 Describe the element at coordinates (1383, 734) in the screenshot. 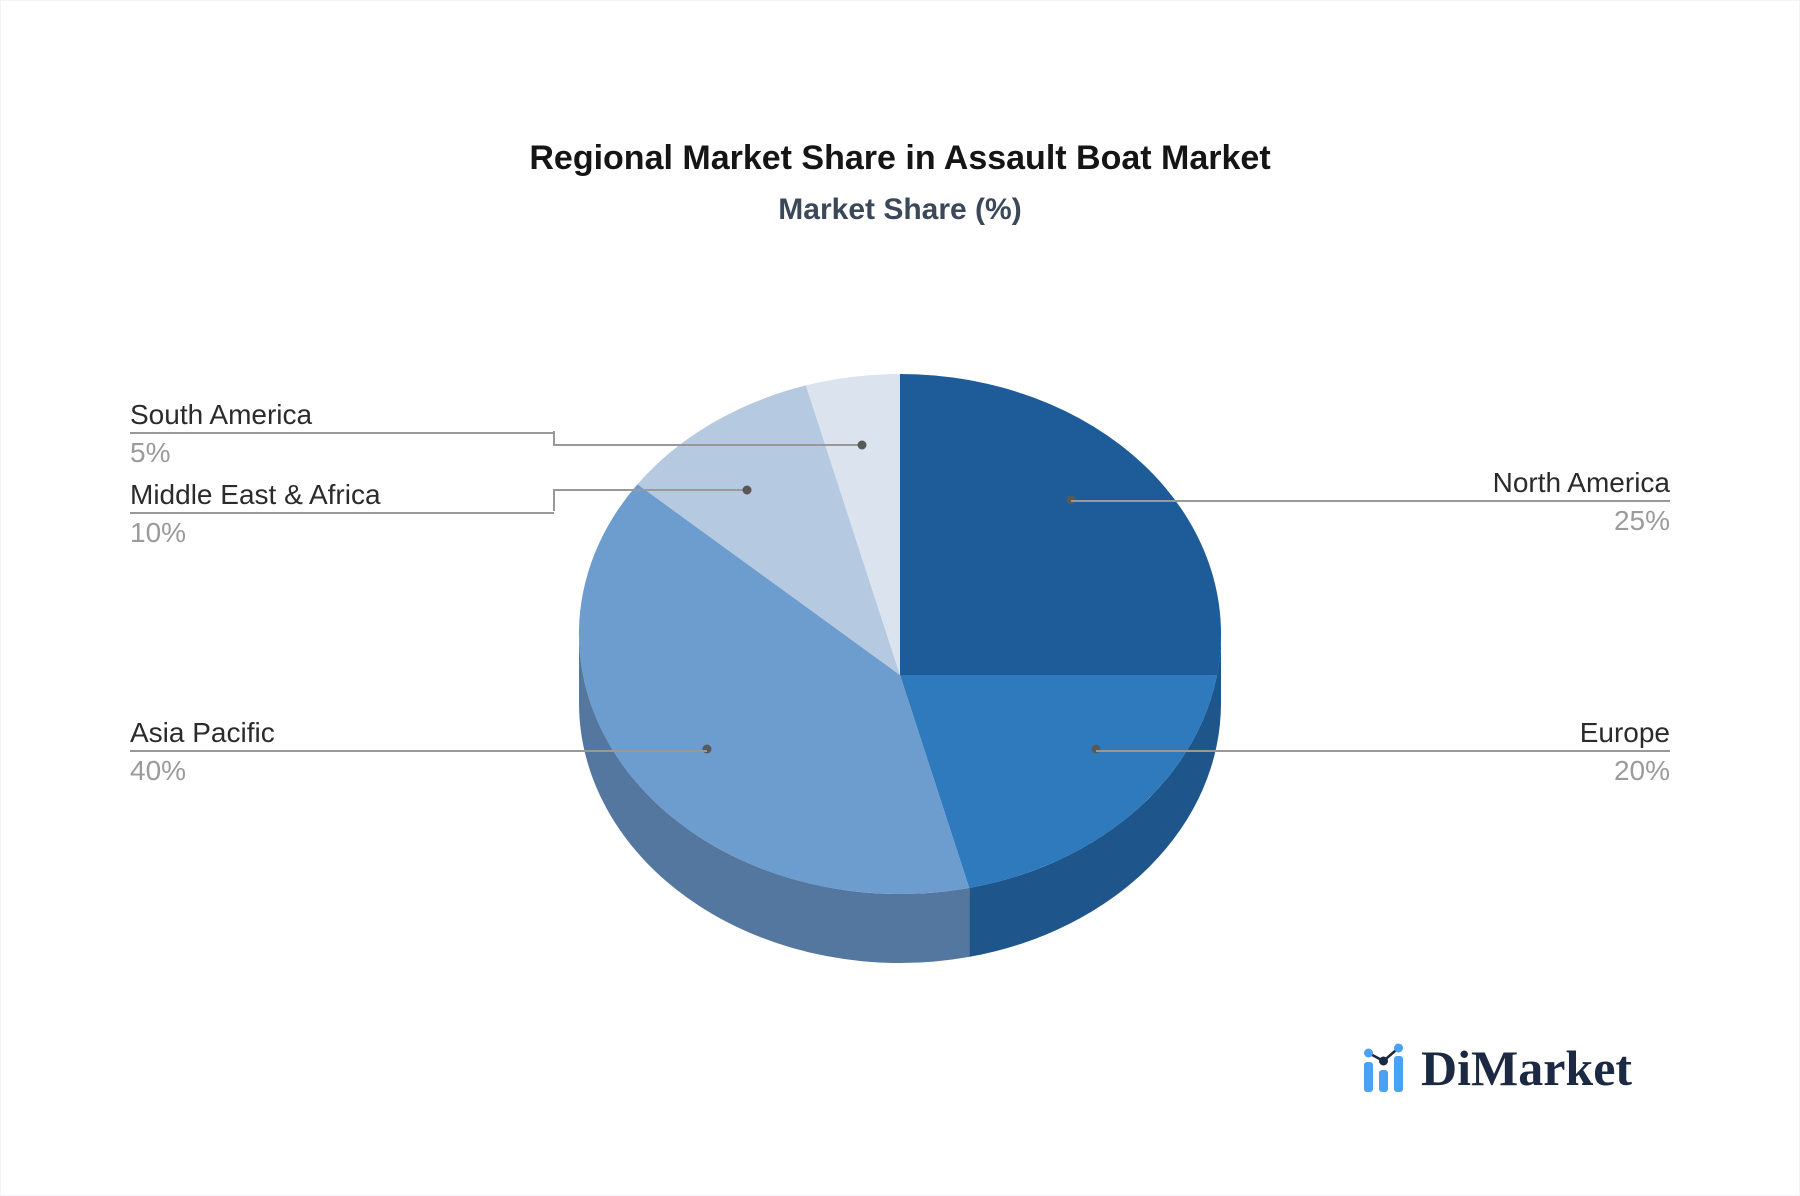

I see `callout-label: Europe` at that location.